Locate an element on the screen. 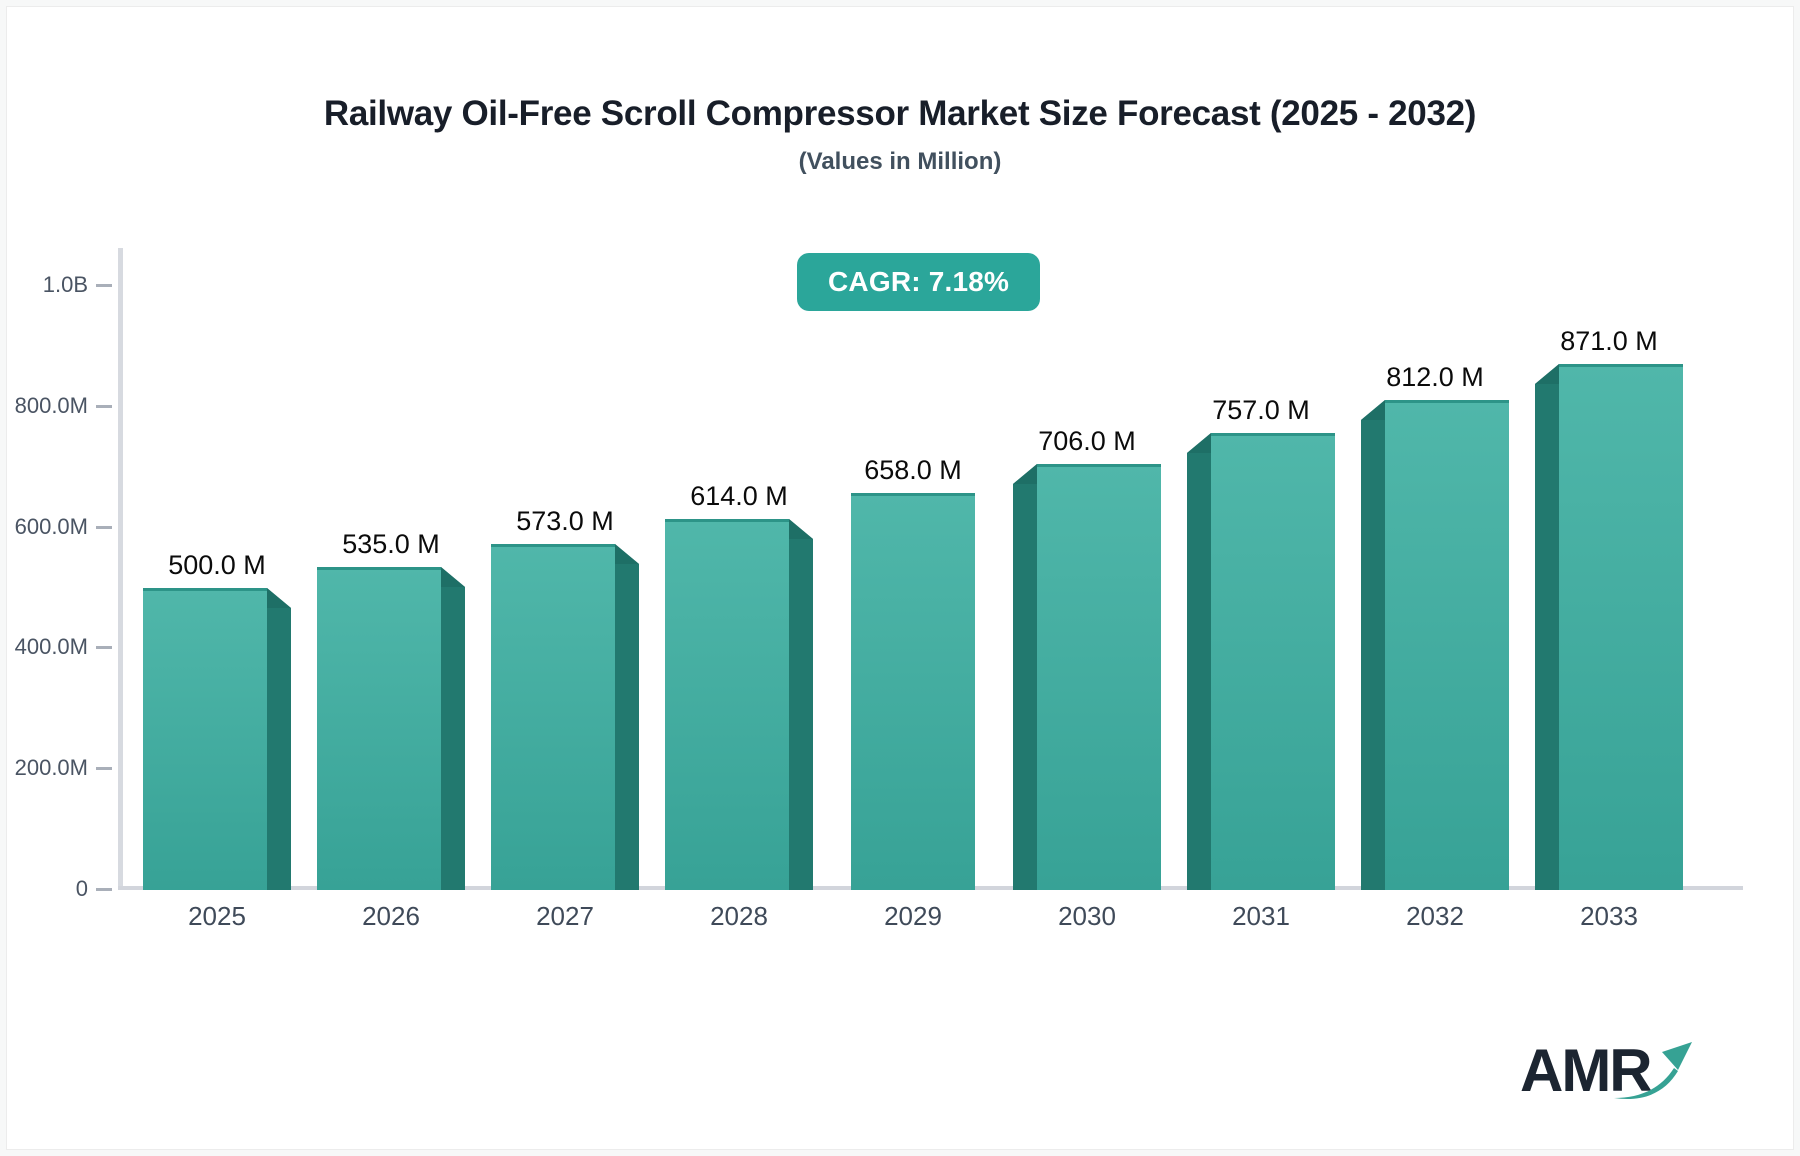  x-axis-label: 2032 is located at coordinates (1435, 916).